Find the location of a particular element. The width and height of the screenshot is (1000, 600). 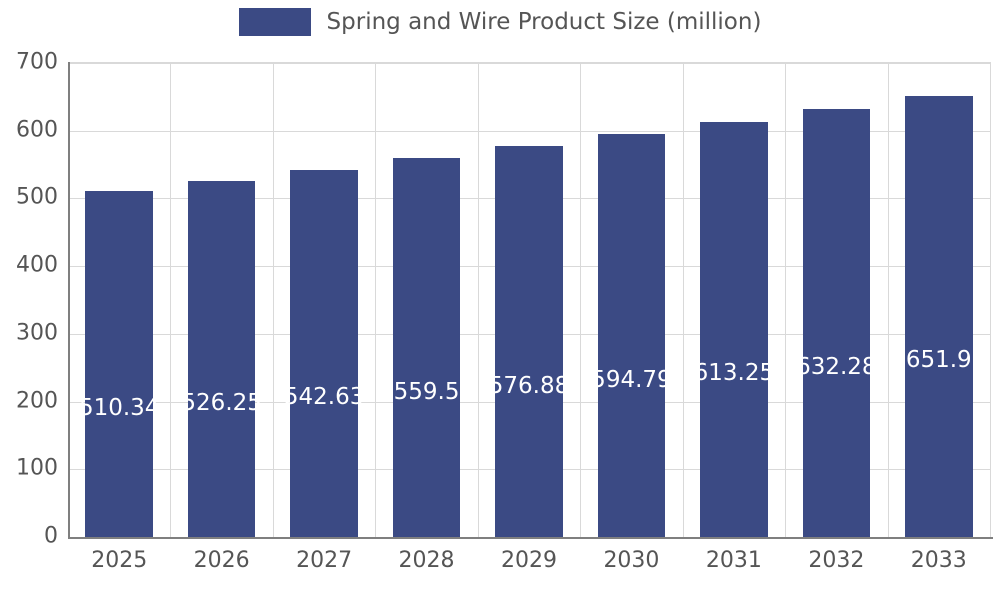

bar-value-label: 632.28 is located at coordinates (836, 366).